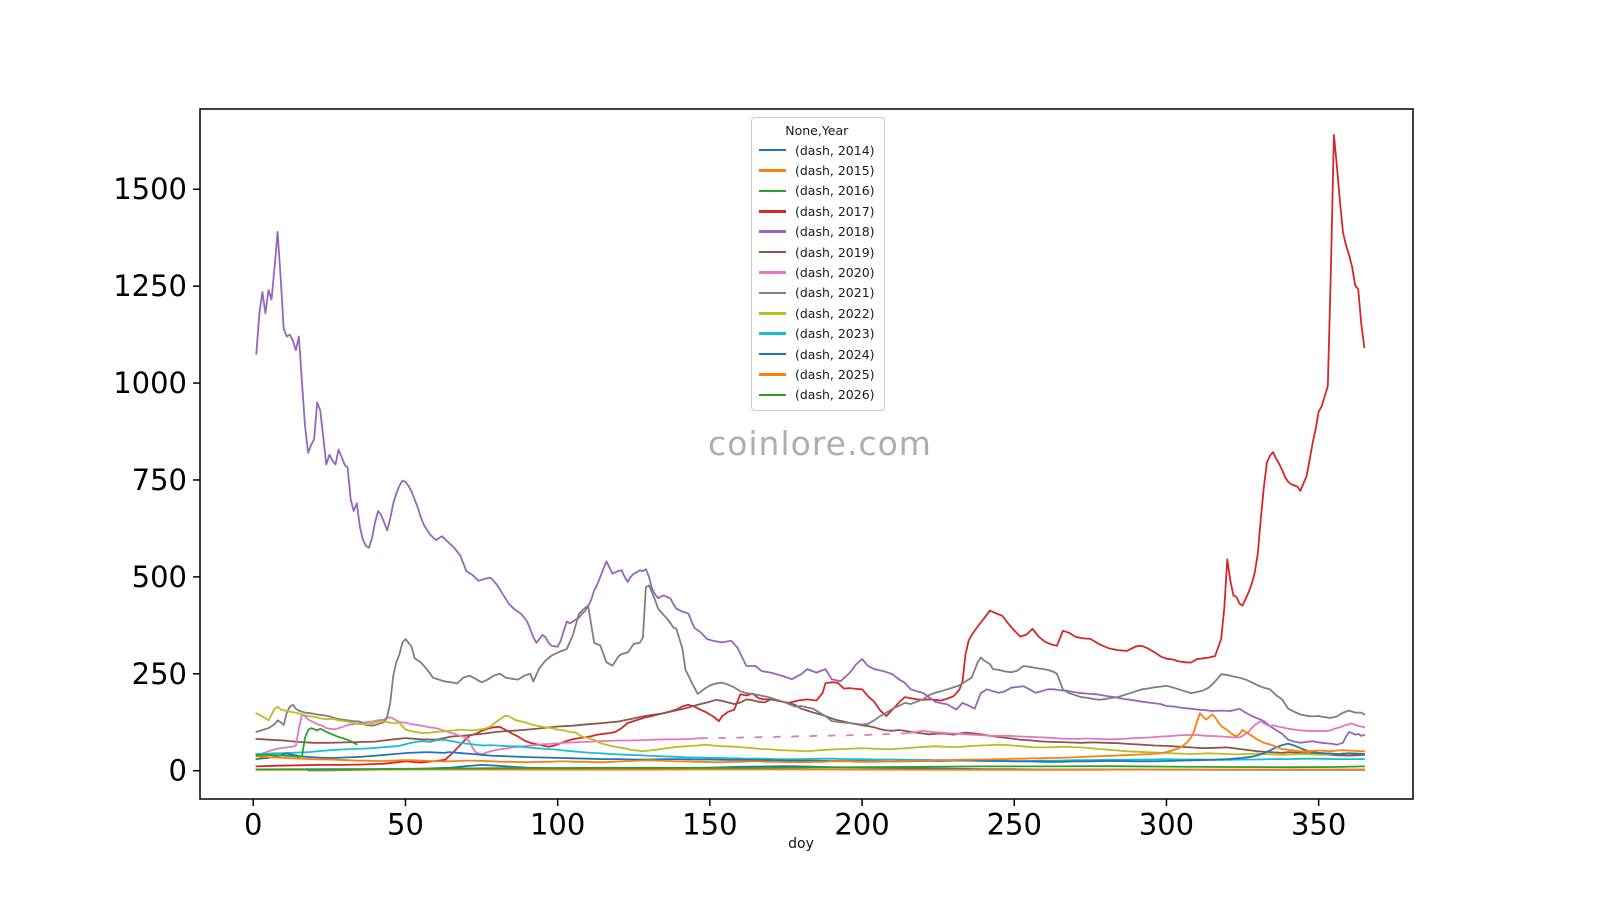 This screenshot has height=900, width=1600. I want to click on legend-entry: (dash, 2018), so click(817, 232).